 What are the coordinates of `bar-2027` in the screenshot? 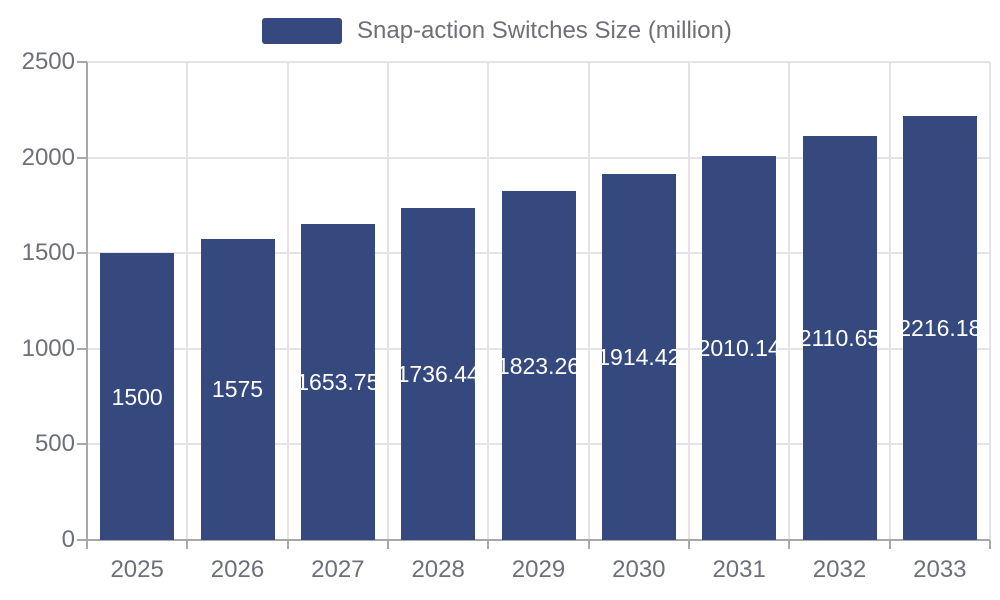 It's located at (337, 381).